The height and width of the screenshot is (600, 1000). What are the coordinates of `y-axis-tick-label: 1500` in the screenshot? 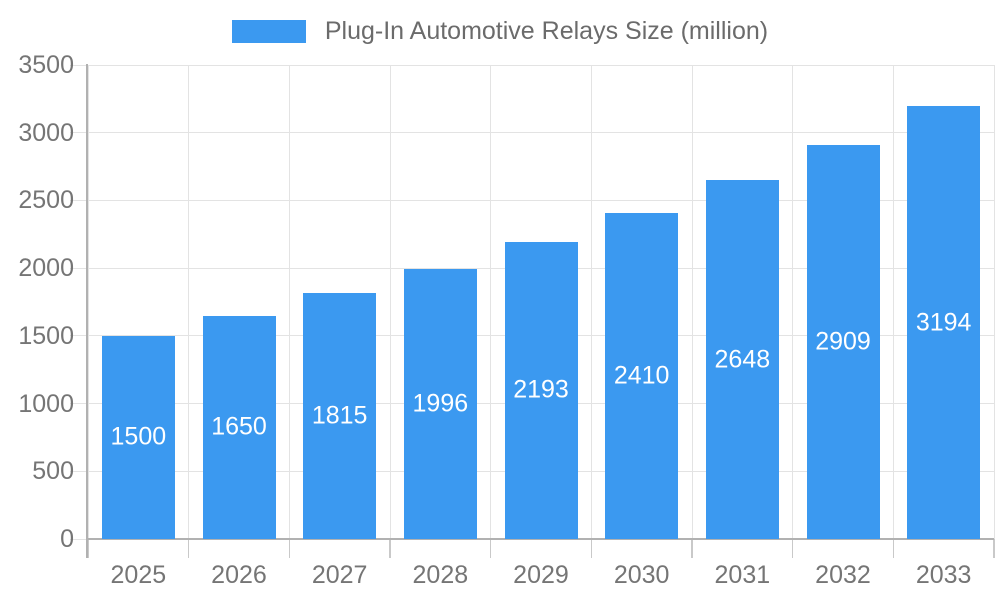 It's located at (46, 335).